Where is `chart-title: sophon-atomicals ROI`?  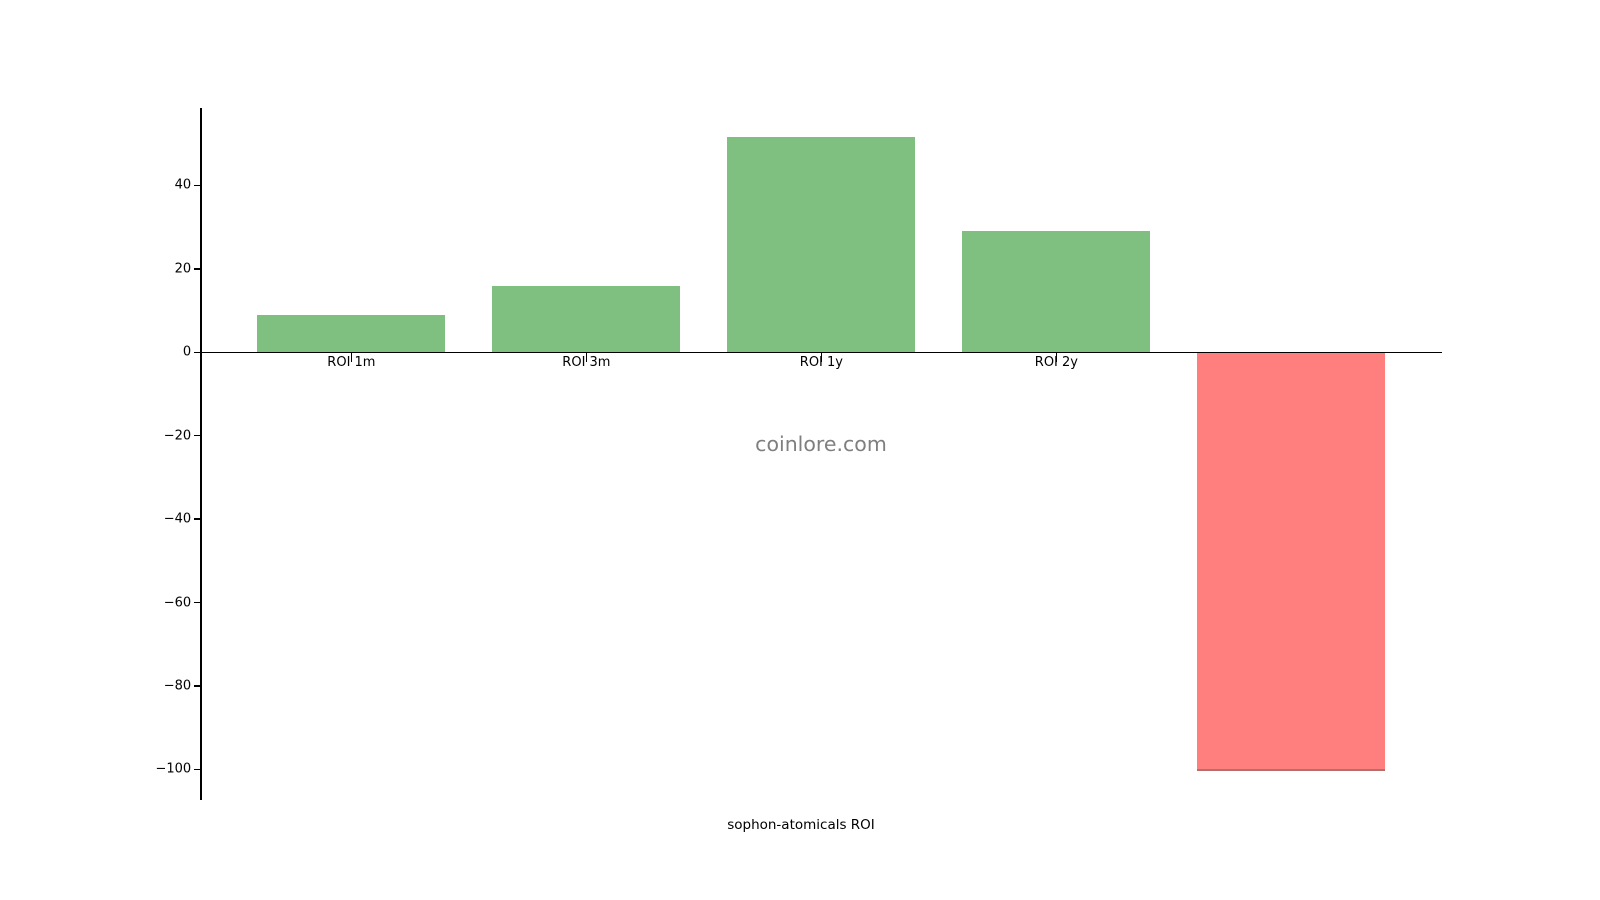 chart-title: sophon-atomicals ROI is located at coordinates (801, 825).